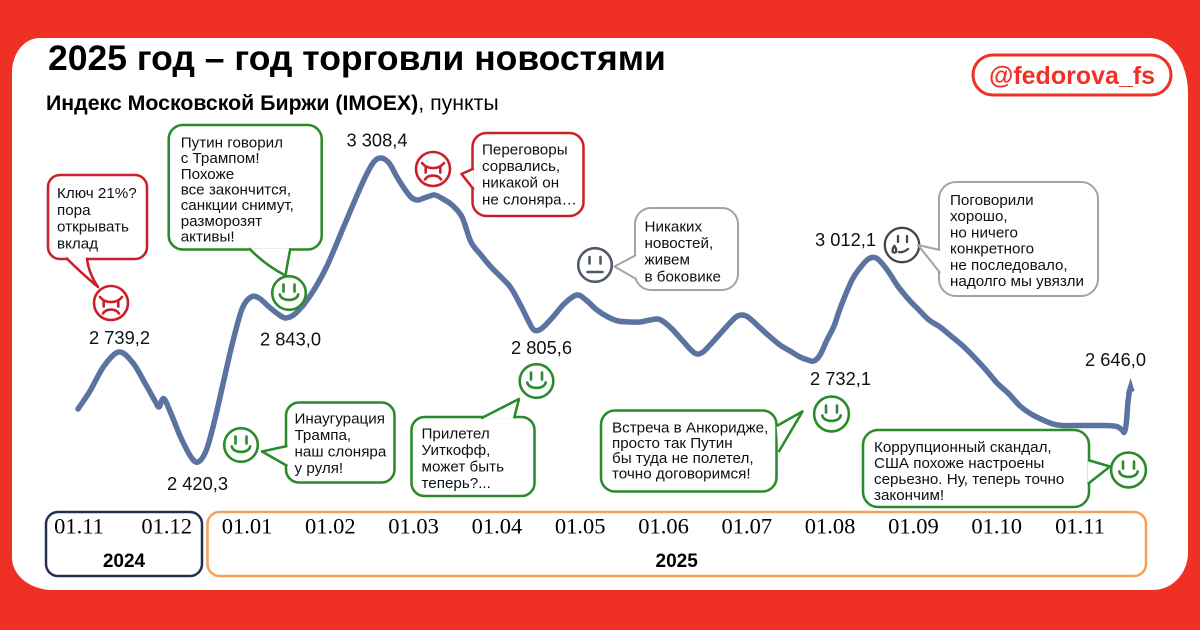 The height and width of the screenshot is (630, 1200). I want to click on svg-text: 2 843,0, so click(290, 339).